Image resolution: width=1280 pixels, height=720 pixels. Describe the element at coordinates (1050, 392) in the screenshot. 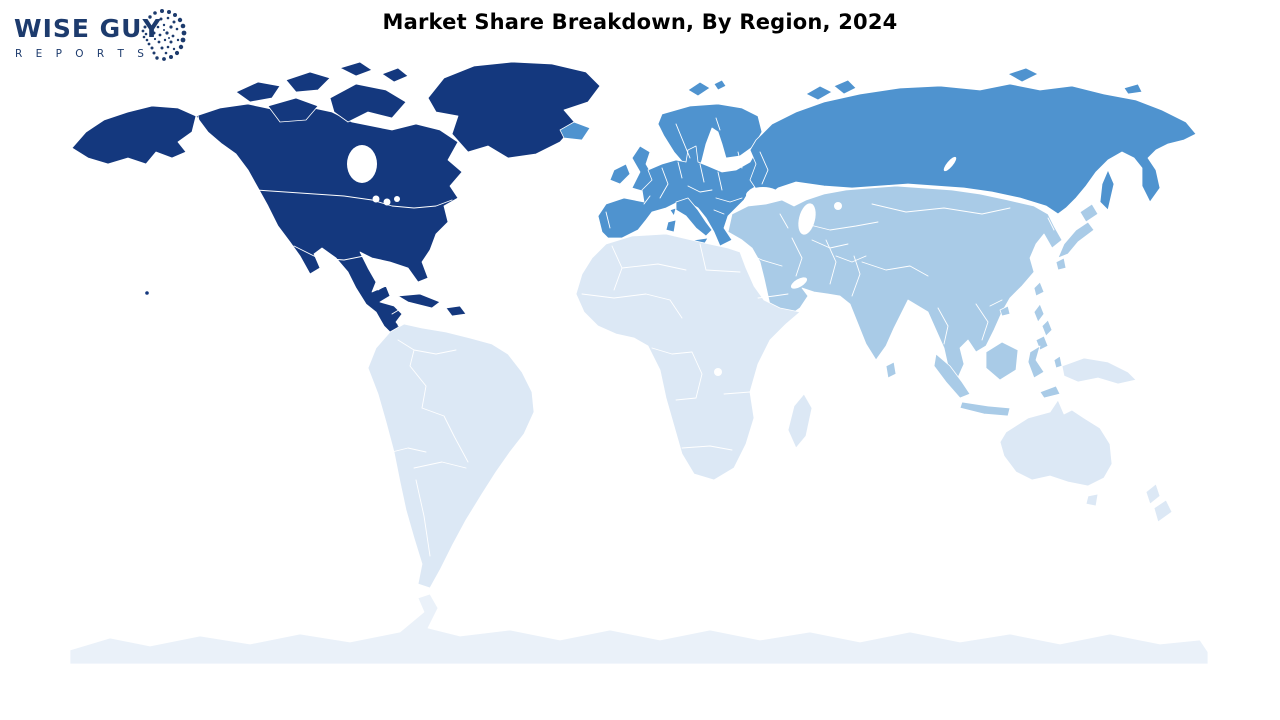

I see `landmass-timor` at that location.